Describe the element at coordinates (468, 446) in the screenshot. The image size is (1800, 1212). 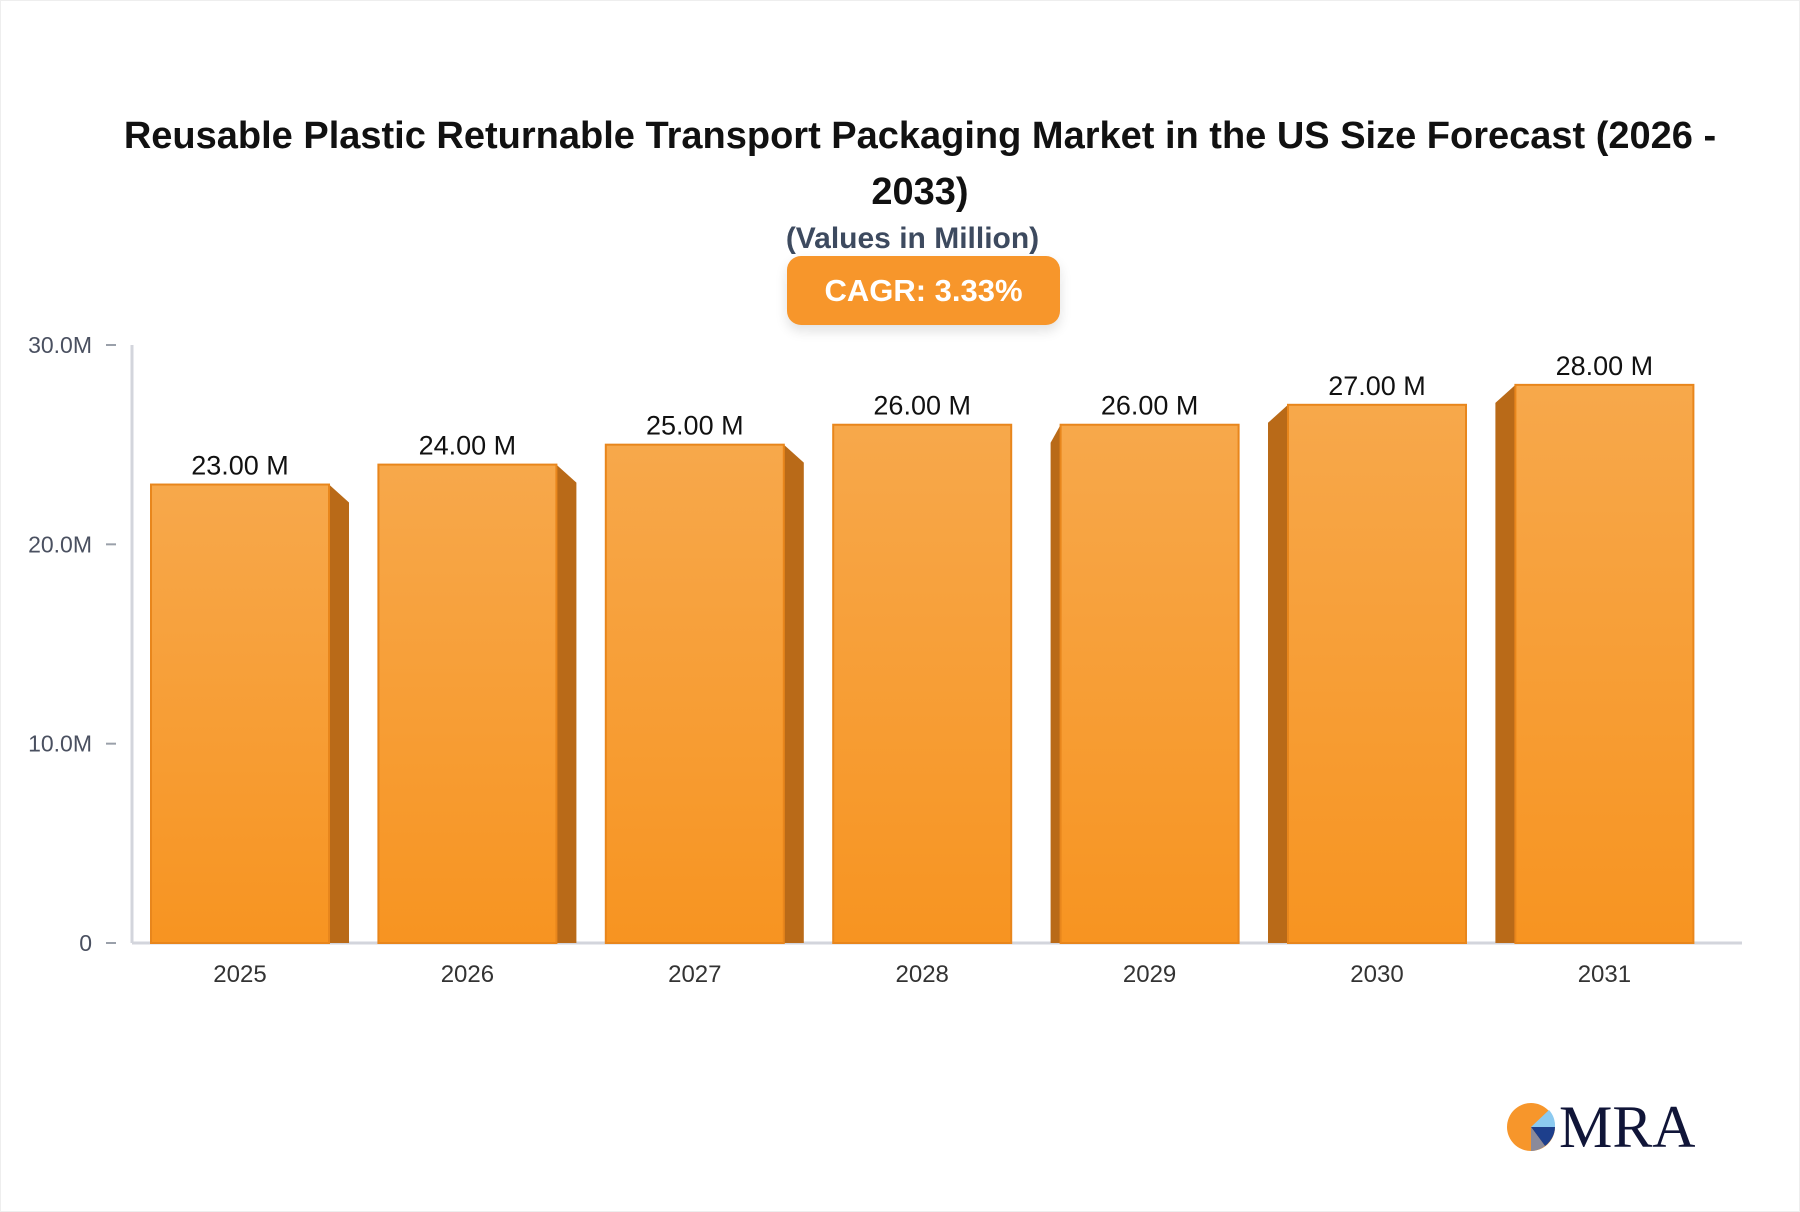
I see `data-label: 24.00 M` at that location.